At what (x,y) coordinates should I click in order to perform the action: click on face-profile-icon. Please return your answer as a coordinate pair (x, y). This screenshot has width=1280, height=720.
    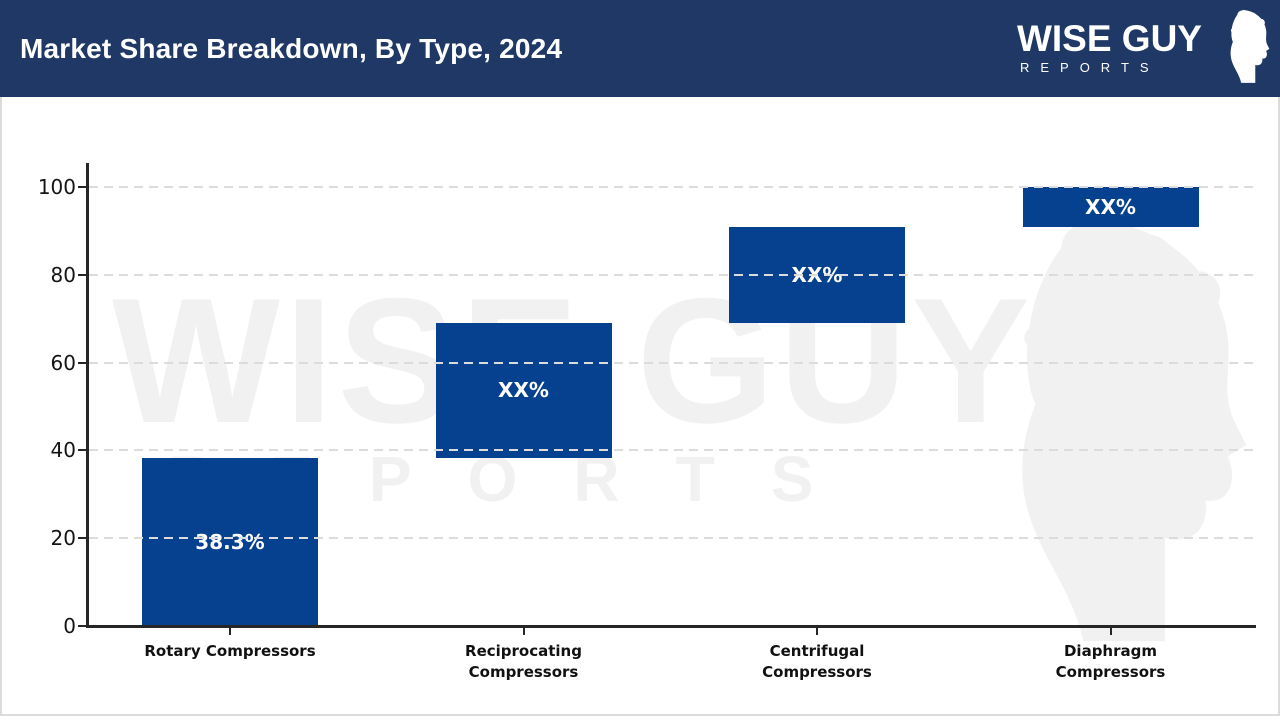
    Looking at the image, I should click on (1250, 46).